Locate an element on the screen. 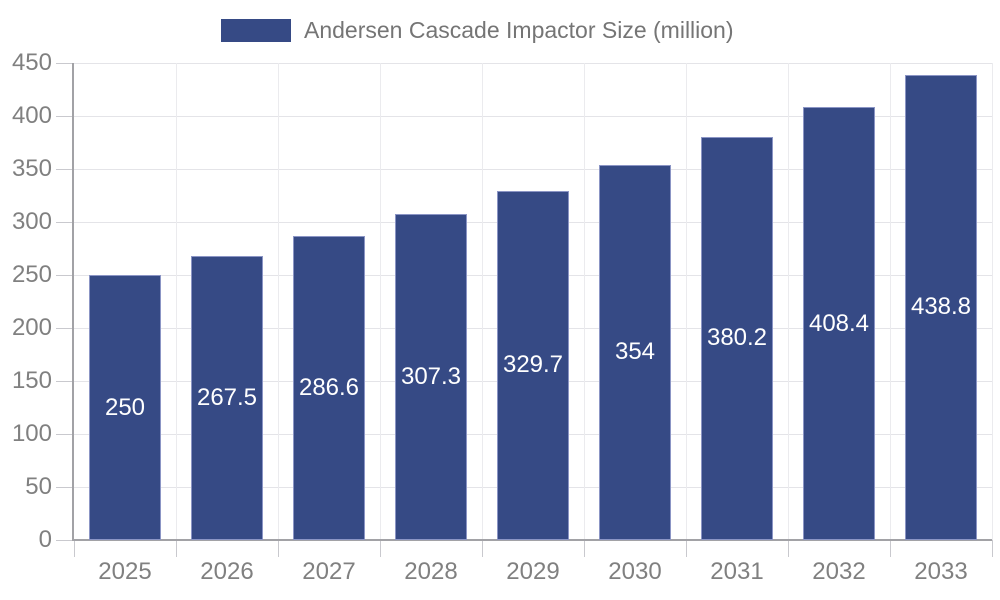 The image size is (1000, 600). x-tick-label: 2032 is located at coordinates (839, 571).